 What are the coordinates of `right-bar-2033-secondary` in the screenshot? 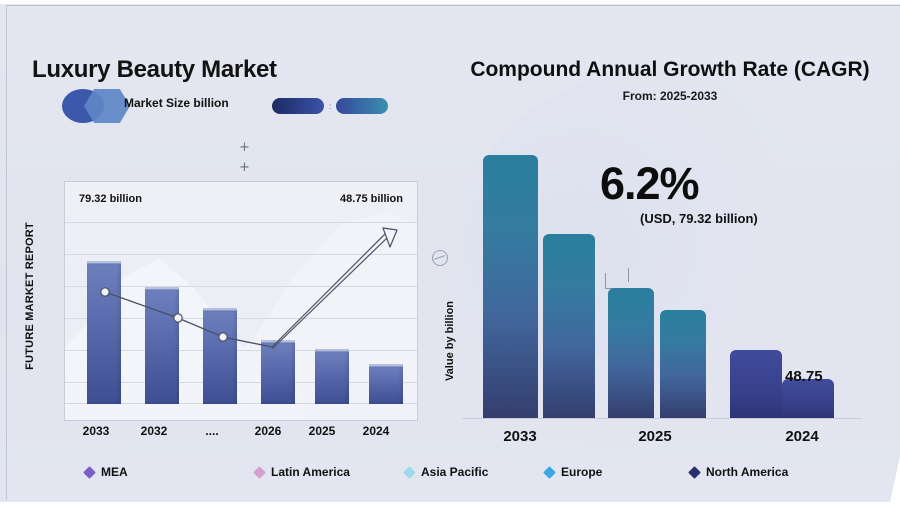 It's located at (569, 326).